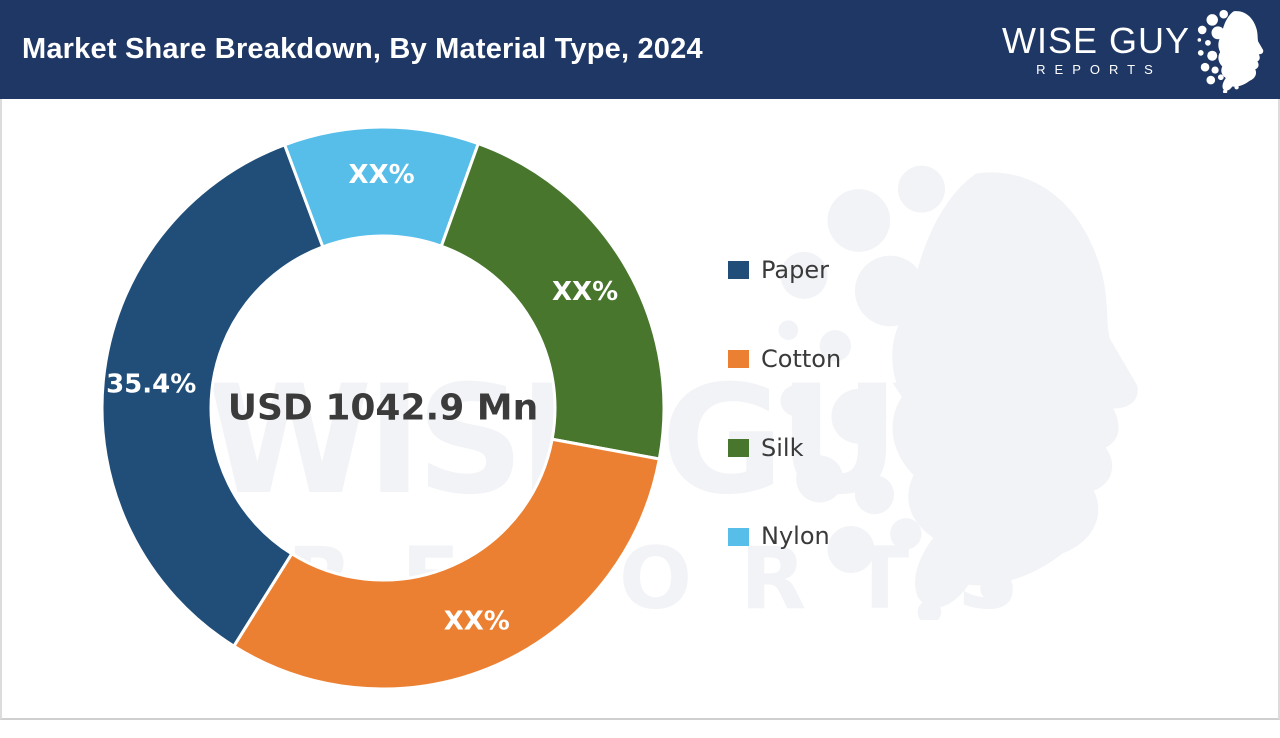 The image size is (1280, 738). Describe the element at coordinates (795, 536) in the screenshot. I see `legend-label-nylon: Nylon` at that location.